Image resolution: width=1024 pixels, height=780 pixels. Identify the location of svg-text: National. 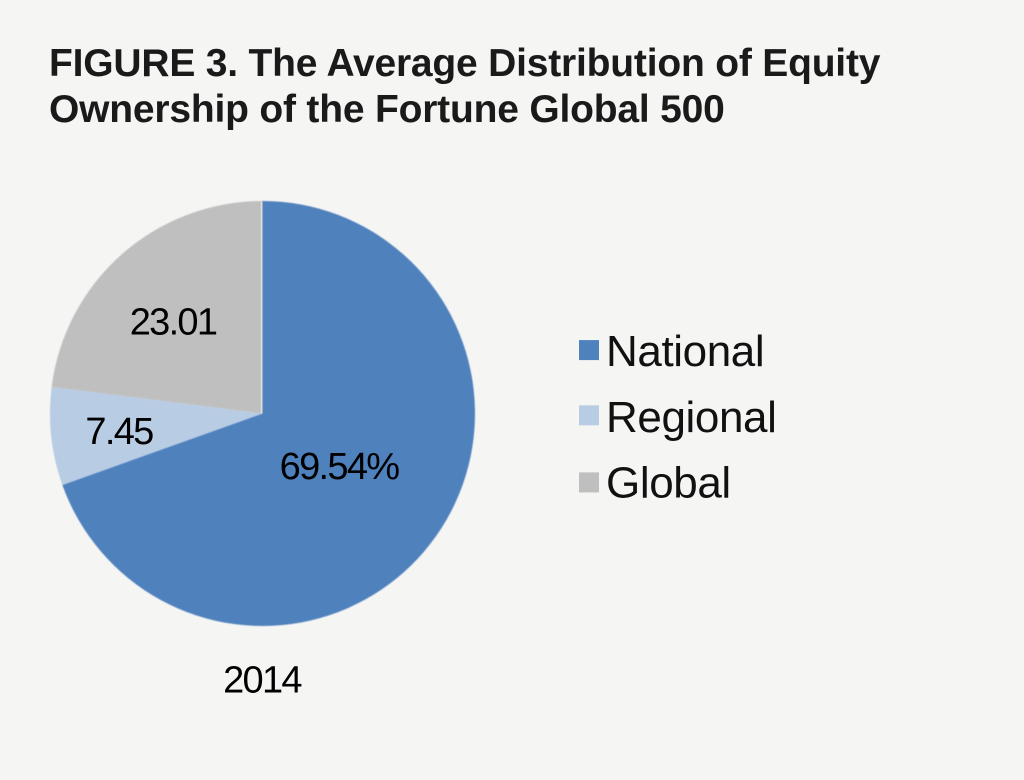
(685, 351).